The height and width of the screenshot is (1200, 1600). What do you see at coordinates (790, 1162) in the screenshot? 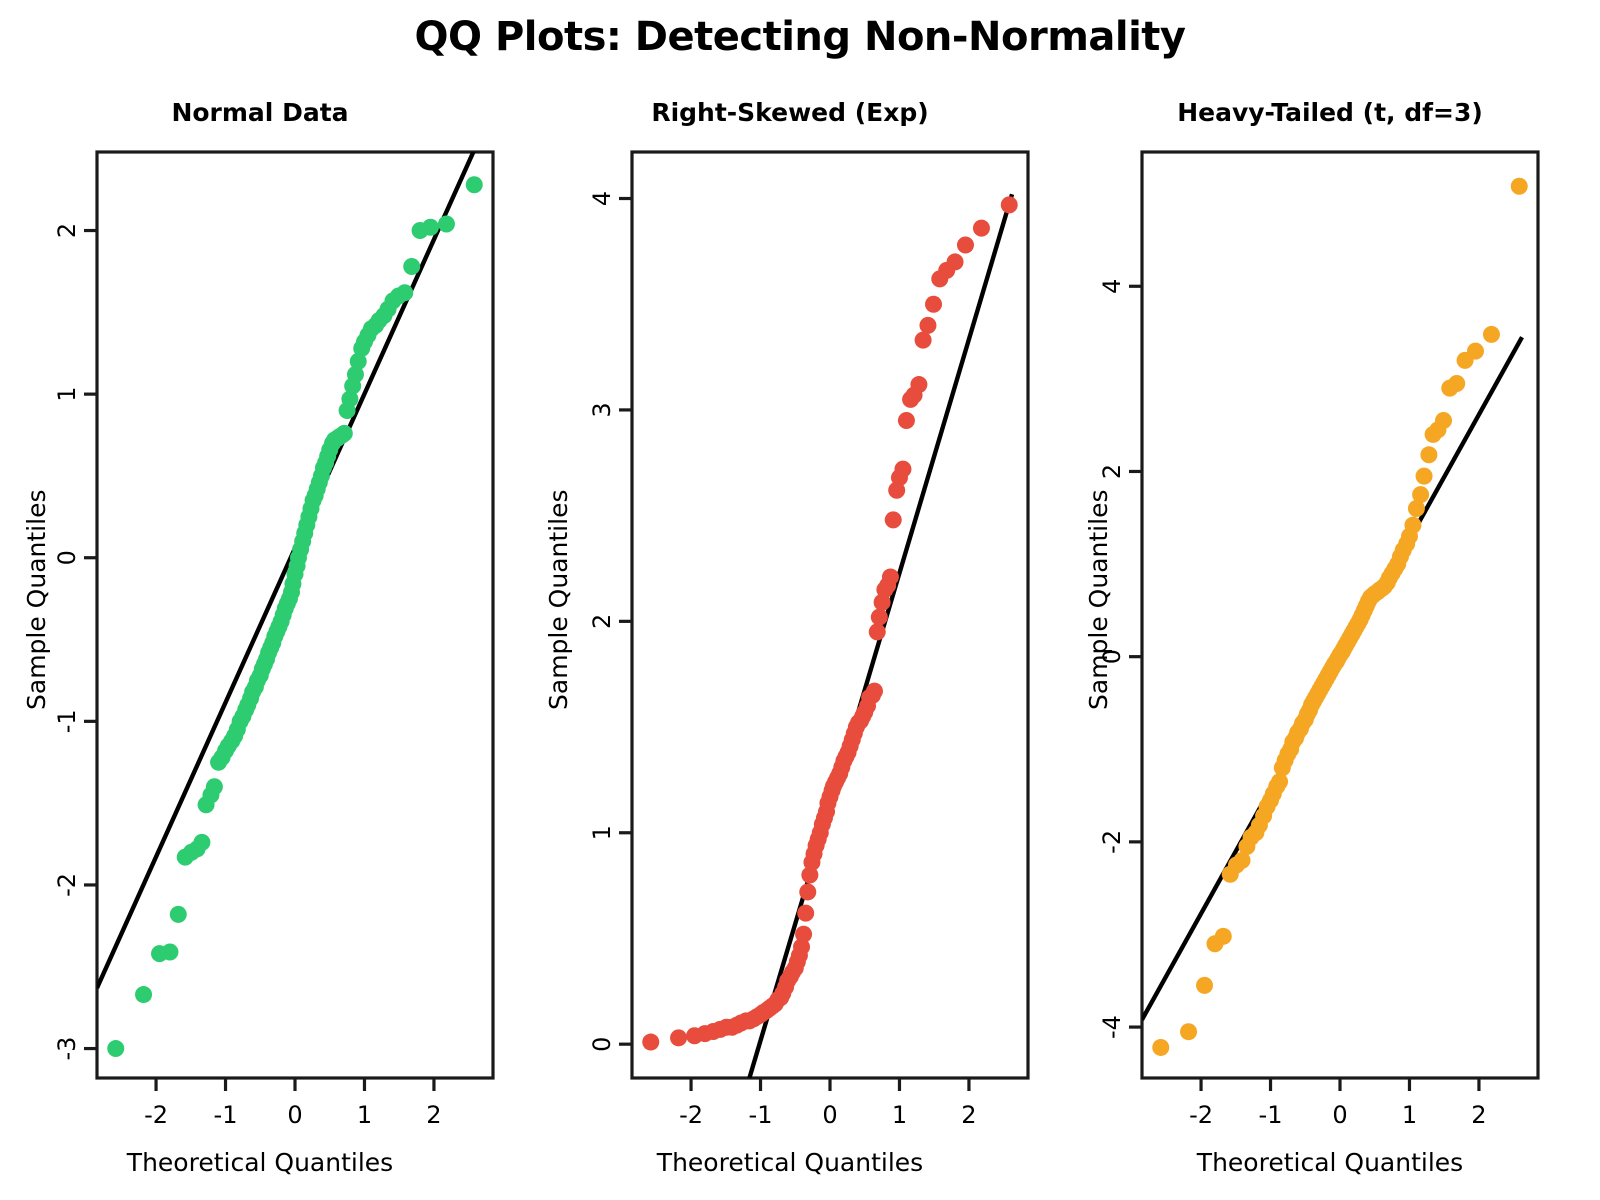
I see `x-axis-label-right-skewed: Theoretical Quantiles` at bounding box center [790, 1162].